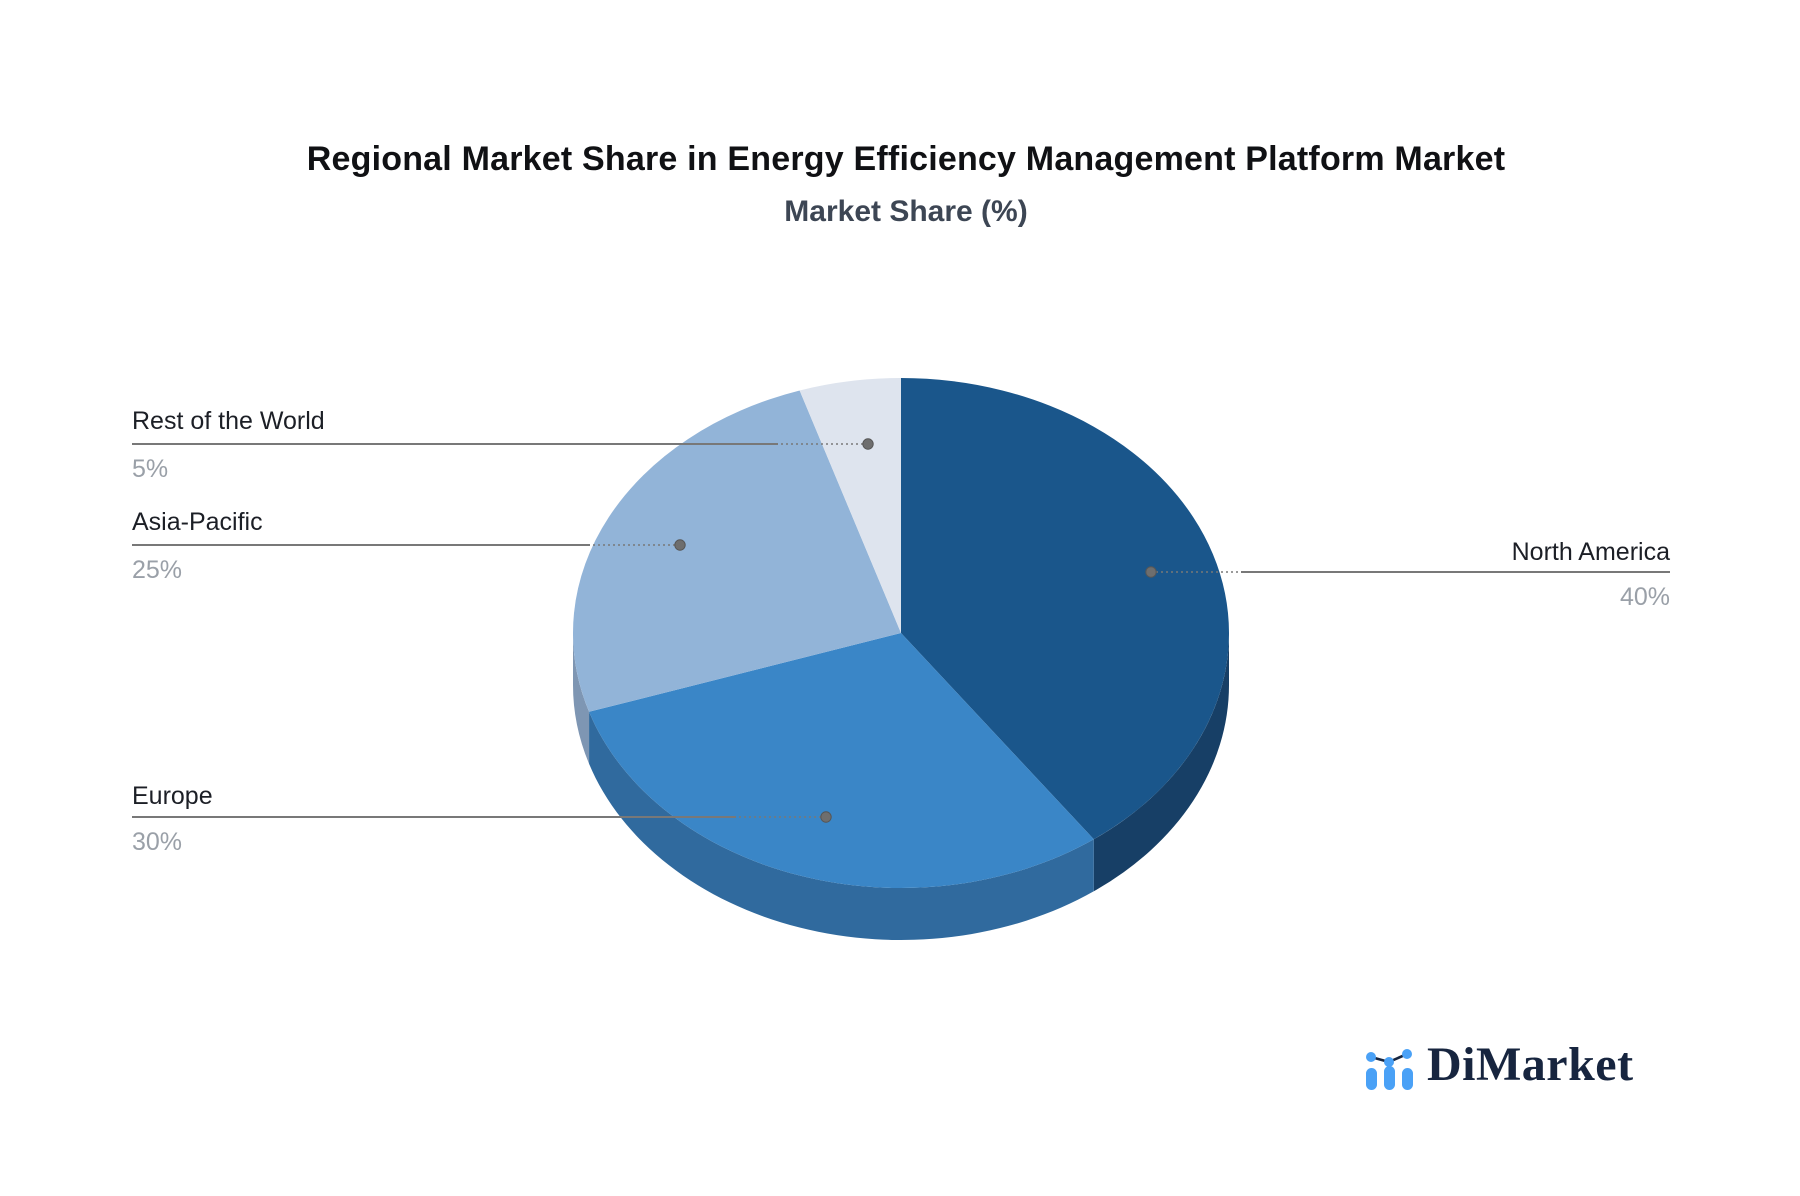  What do you see at coordinates (737, 551) in the screenshot?
I see `pie-slice-asia-pacific` at bounding box center [737, 551].